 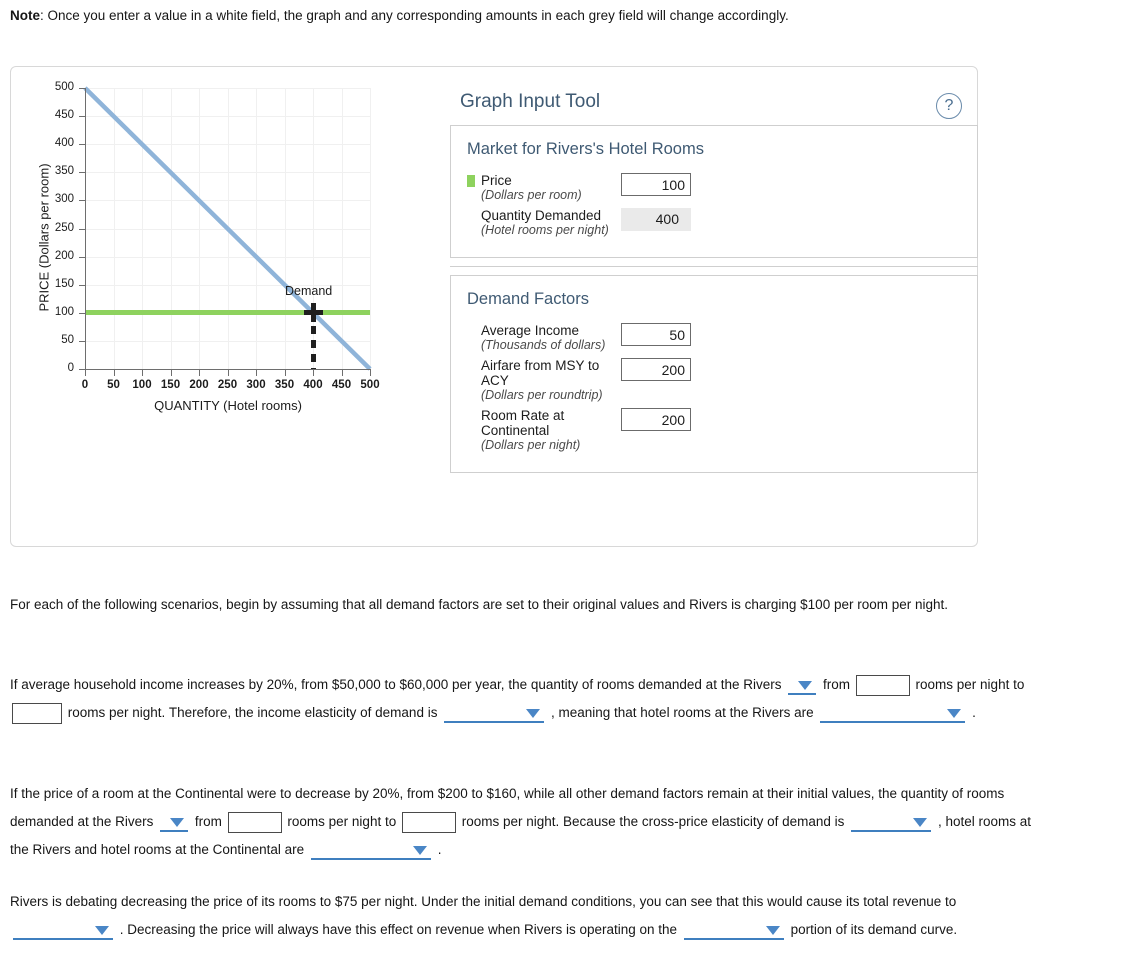 What do you see at coordinates (37, 713) in the screenshot?
I see `income-qty-to-input` at bounding box center [37, 713].